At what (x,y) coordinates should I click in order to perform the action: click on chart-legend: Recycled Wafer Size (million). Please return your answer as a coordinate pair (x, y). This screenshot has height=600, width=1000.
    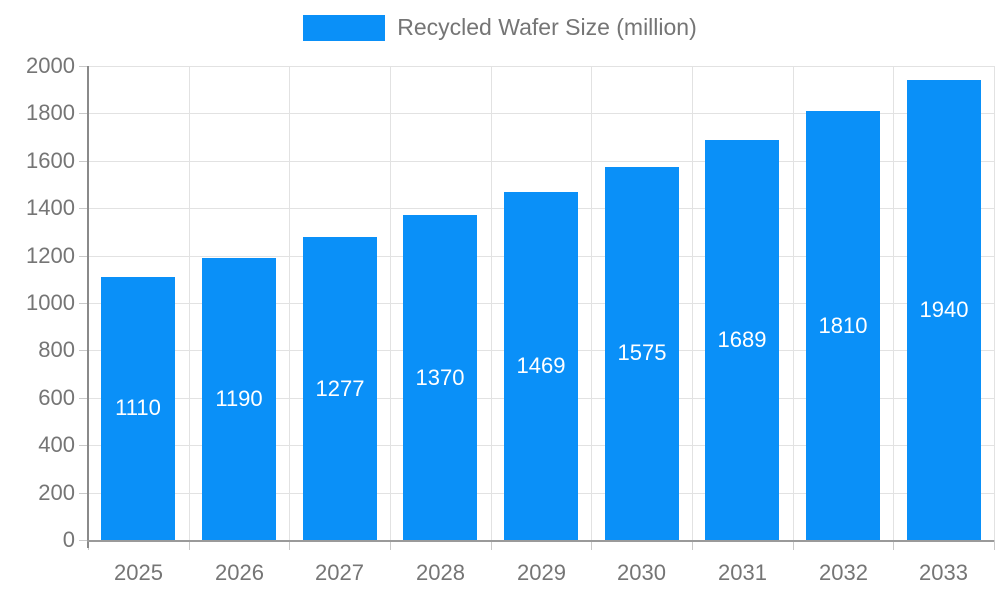
    Looking at the image, I should click on (500, 27).